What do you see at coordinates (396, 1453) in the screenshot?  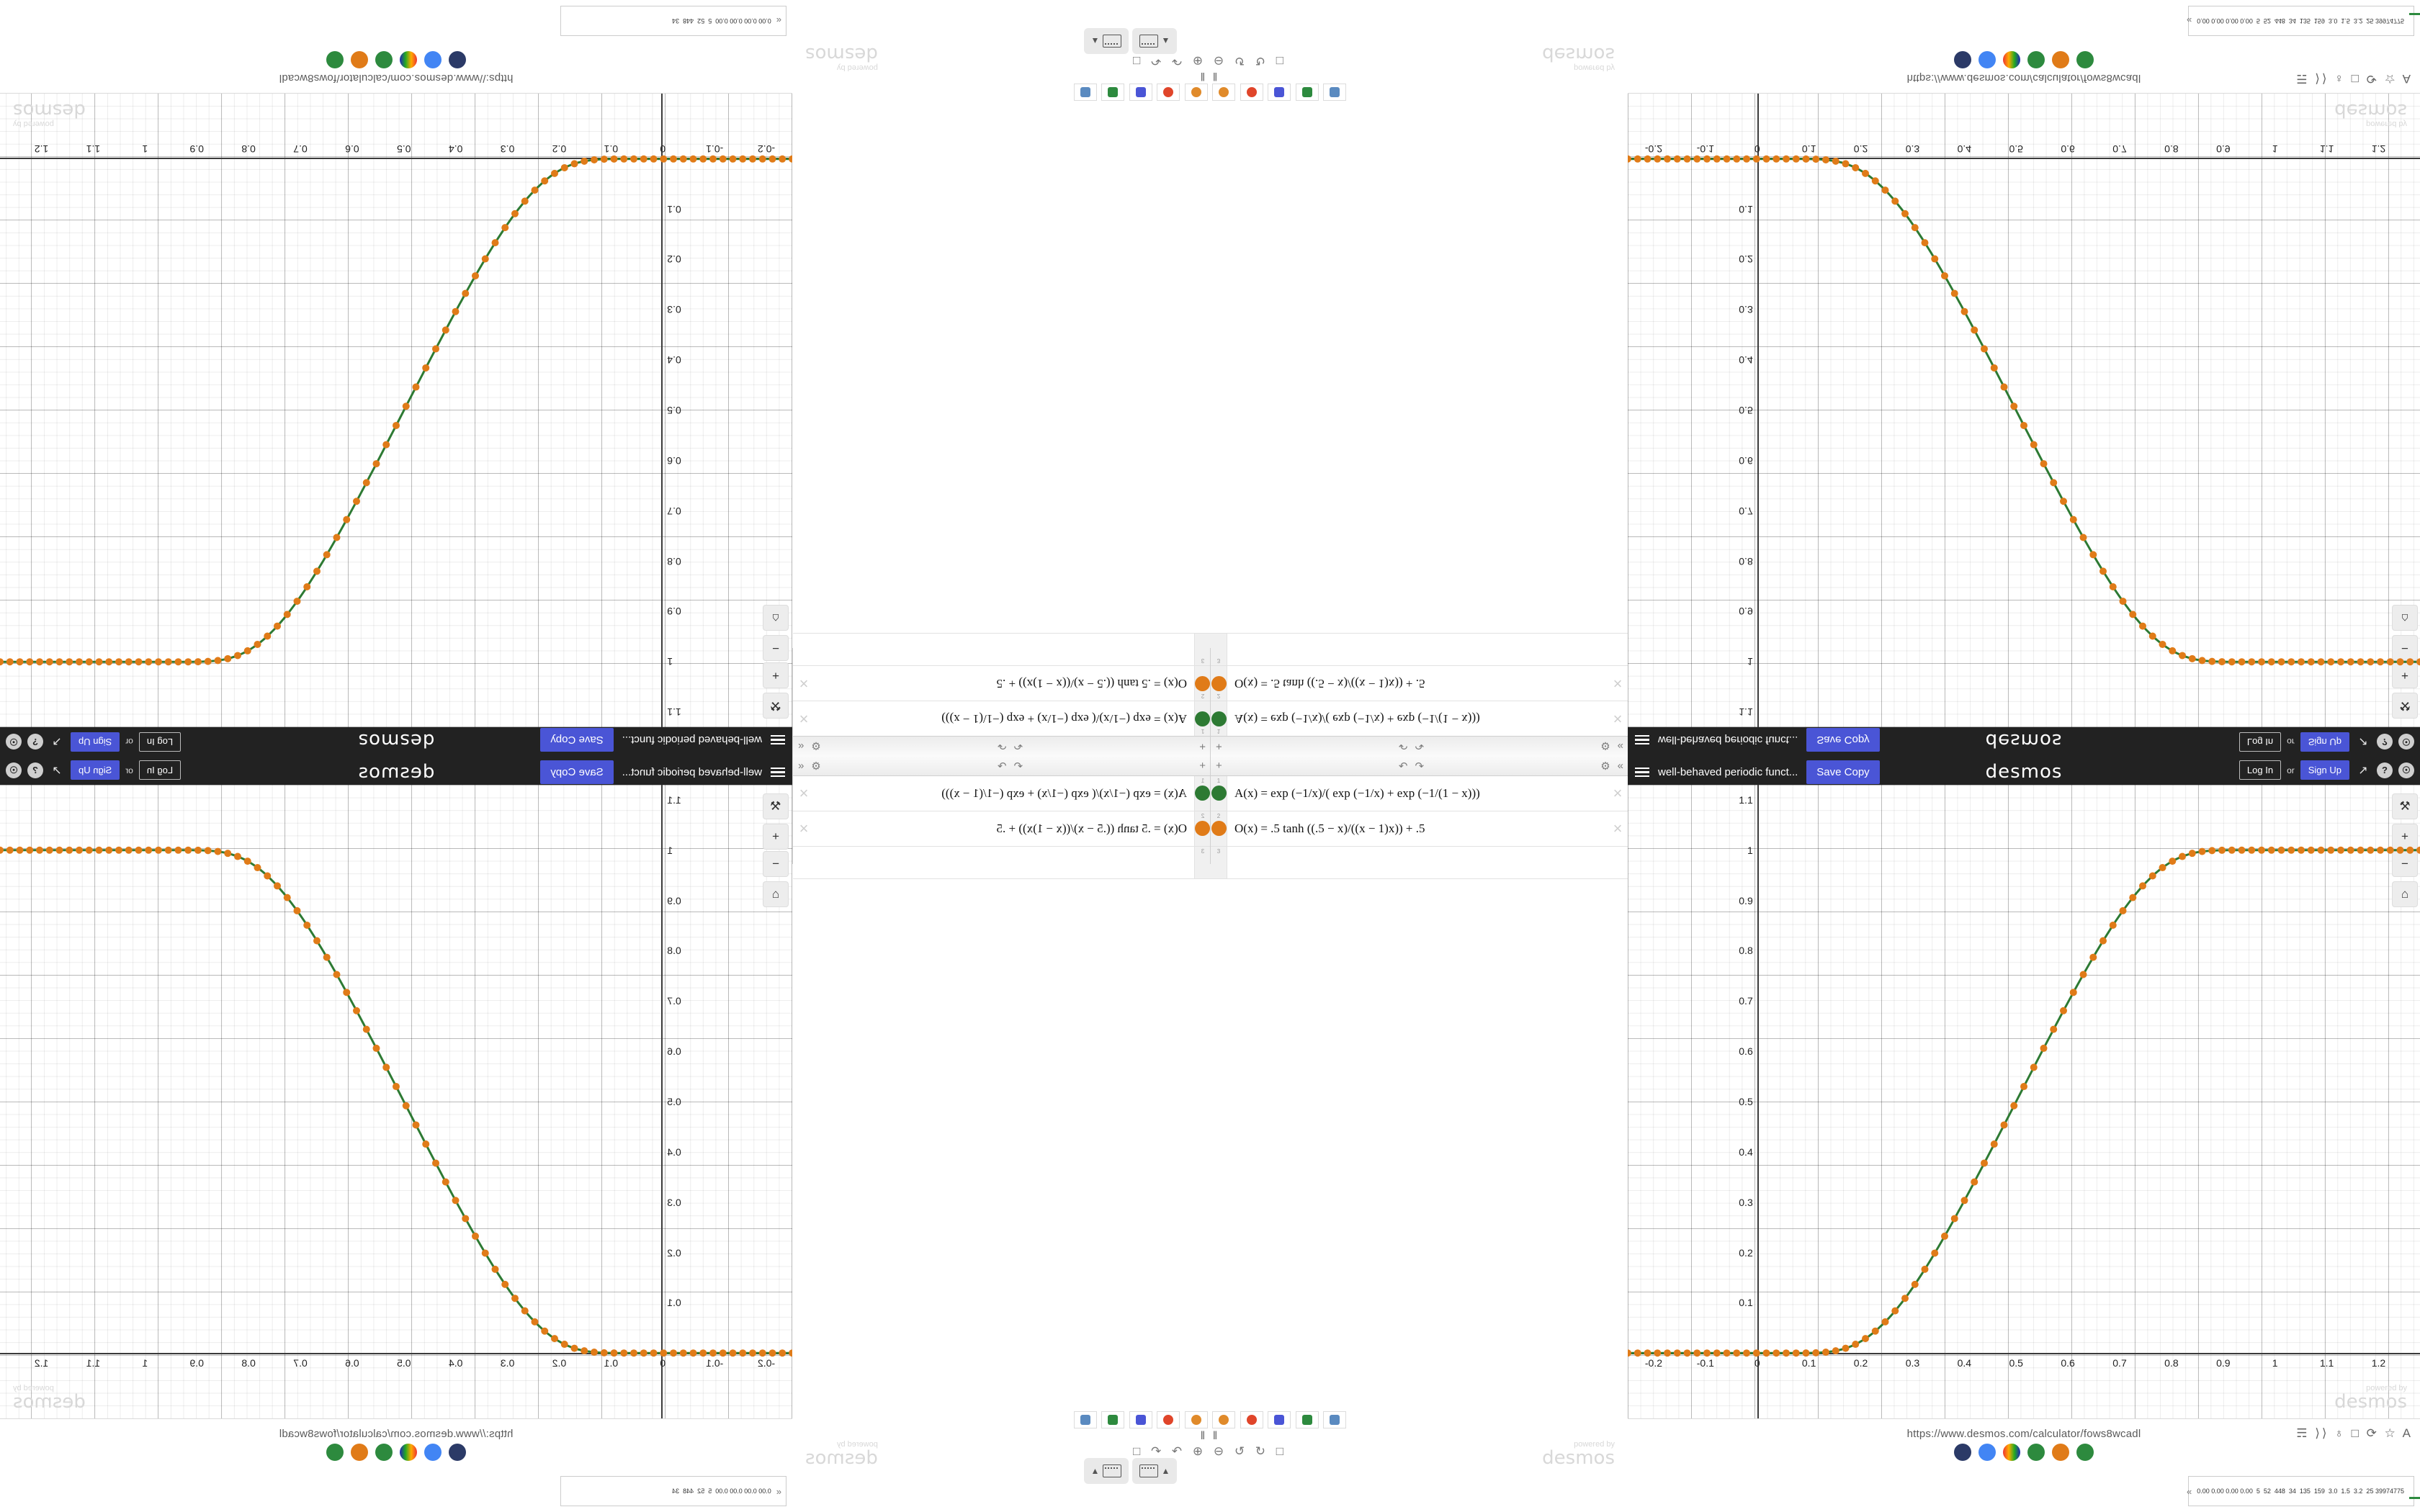 I see `bookmarks-bar-left` at bounding box center [396, 1453].